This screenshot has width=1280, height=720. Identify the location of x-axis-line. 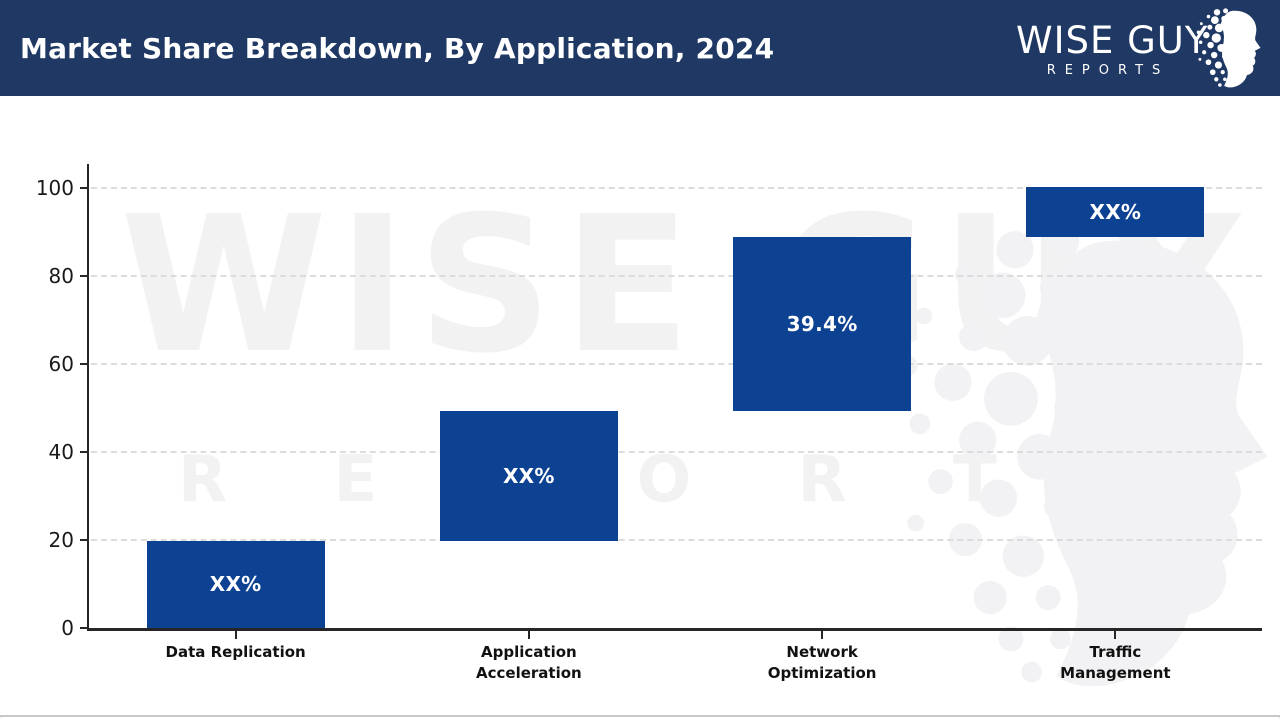
(674, 629).